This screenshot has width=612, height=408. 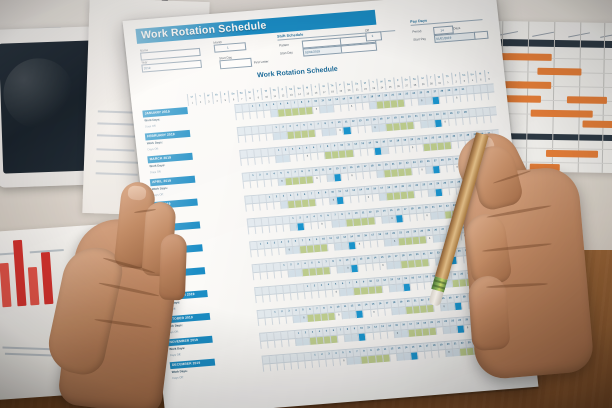 What do you see at coordinates (157, 112) in the screenshot?
I see `month-label-text: JANUARY 2019` at bounding box center [157, 112].